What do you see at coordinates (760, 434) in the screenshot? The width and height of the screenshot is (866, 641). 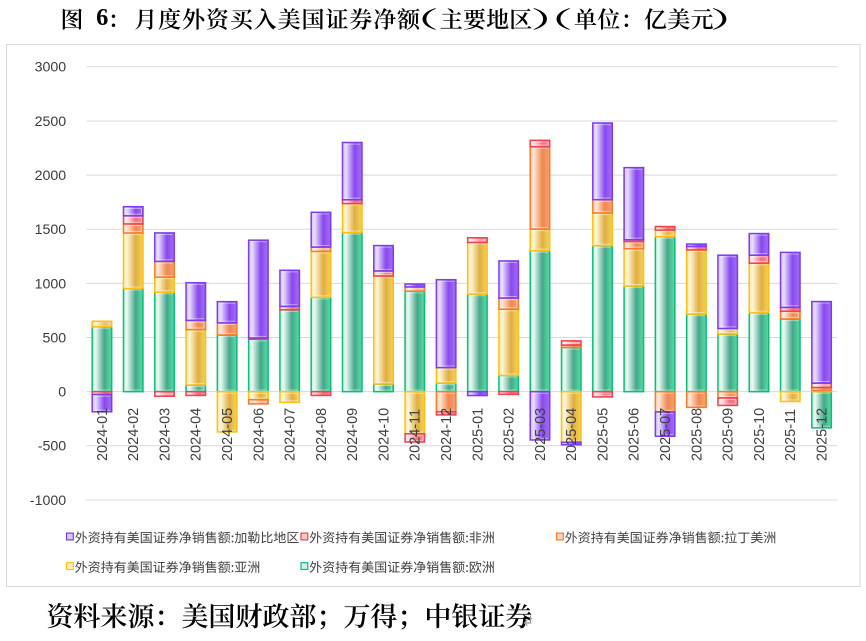 I see `svg-text: 2025-10` at bounding box center [760, 434].